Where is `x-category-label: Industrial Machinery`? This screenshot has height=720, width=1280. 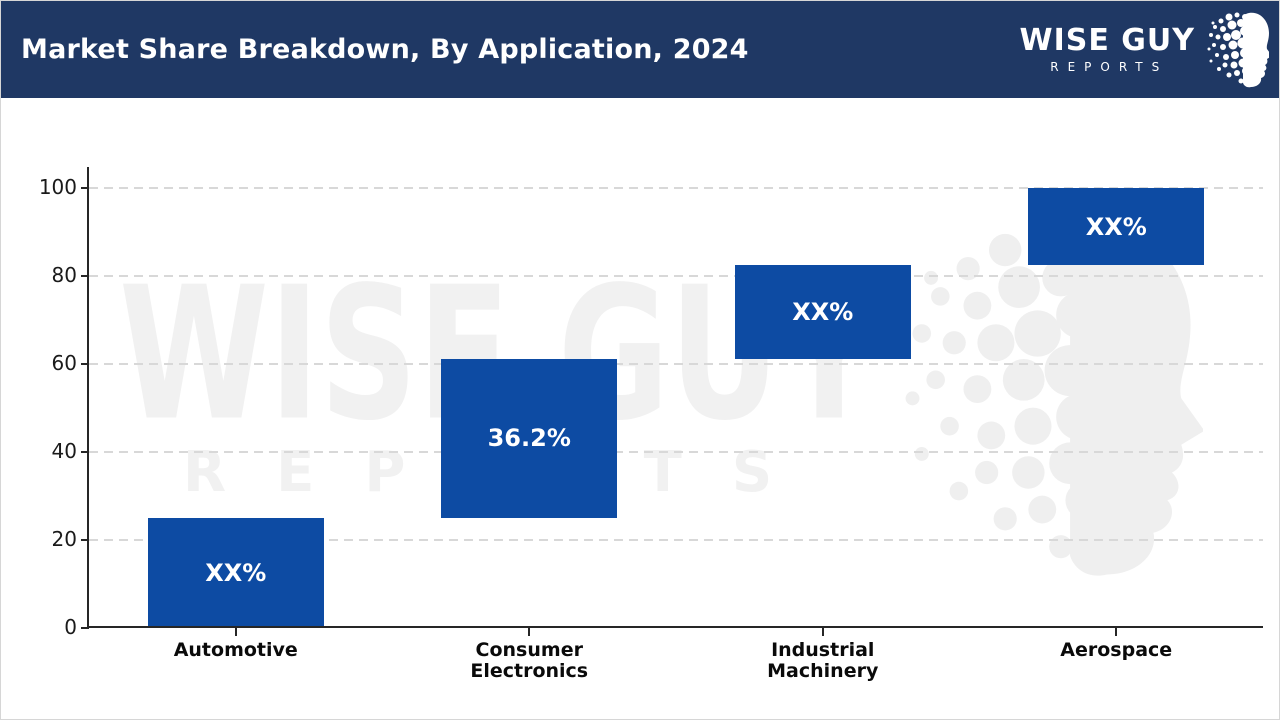 x-category-label: Industrial Machinery is located at coordinates (823, 660).